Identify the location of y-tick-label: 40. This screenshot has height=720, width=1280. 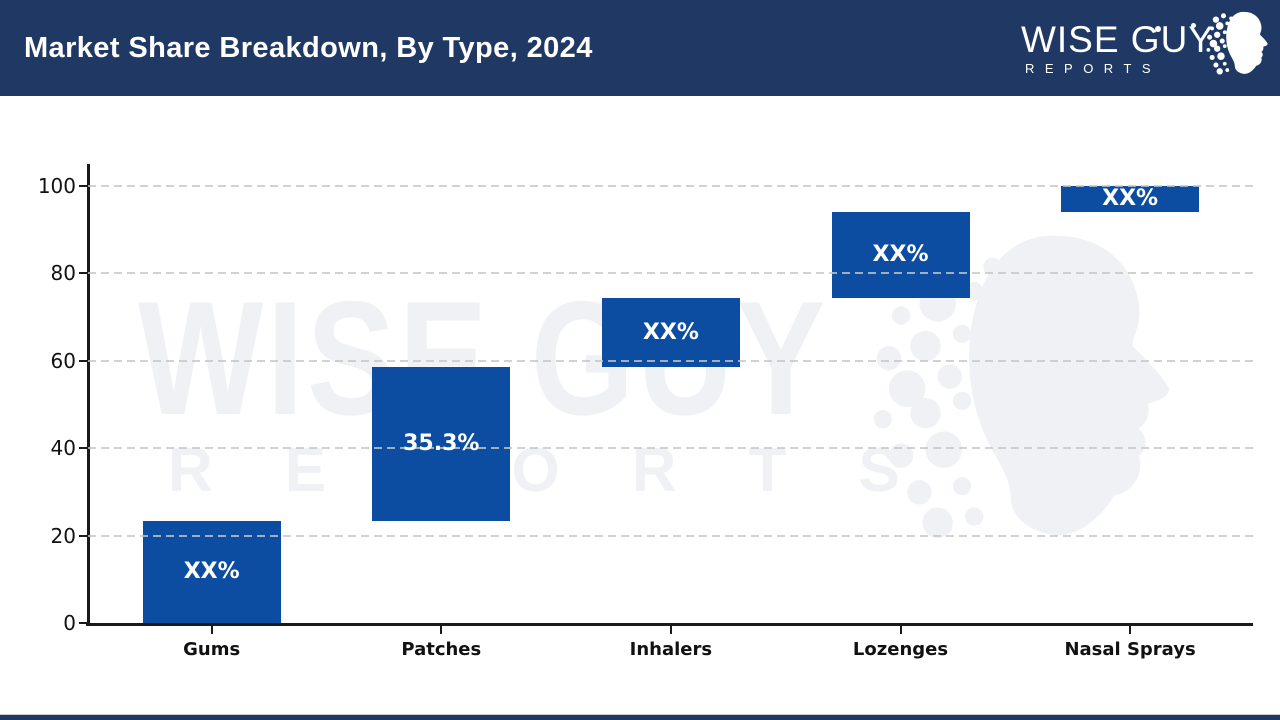
(63, 448).